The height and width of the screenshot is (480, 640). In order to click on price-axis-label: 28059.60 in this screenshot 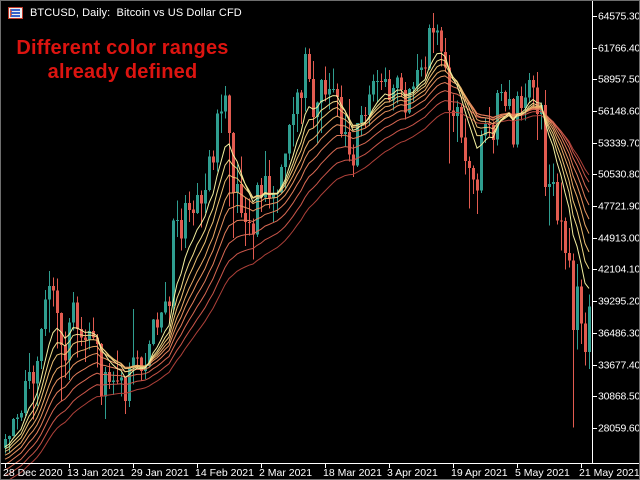, I will do `click(619, 429)`.